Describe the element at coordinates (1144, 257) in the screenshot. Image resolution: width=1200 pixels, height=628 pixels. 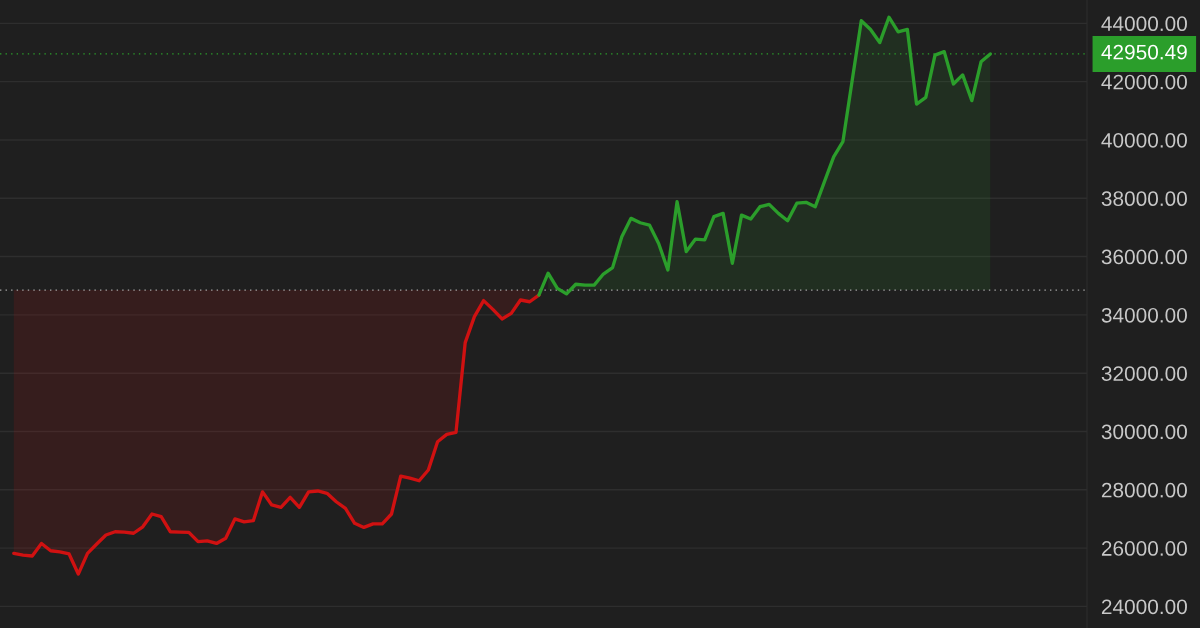
I see `y-tick-label: 36000.00` at that location.